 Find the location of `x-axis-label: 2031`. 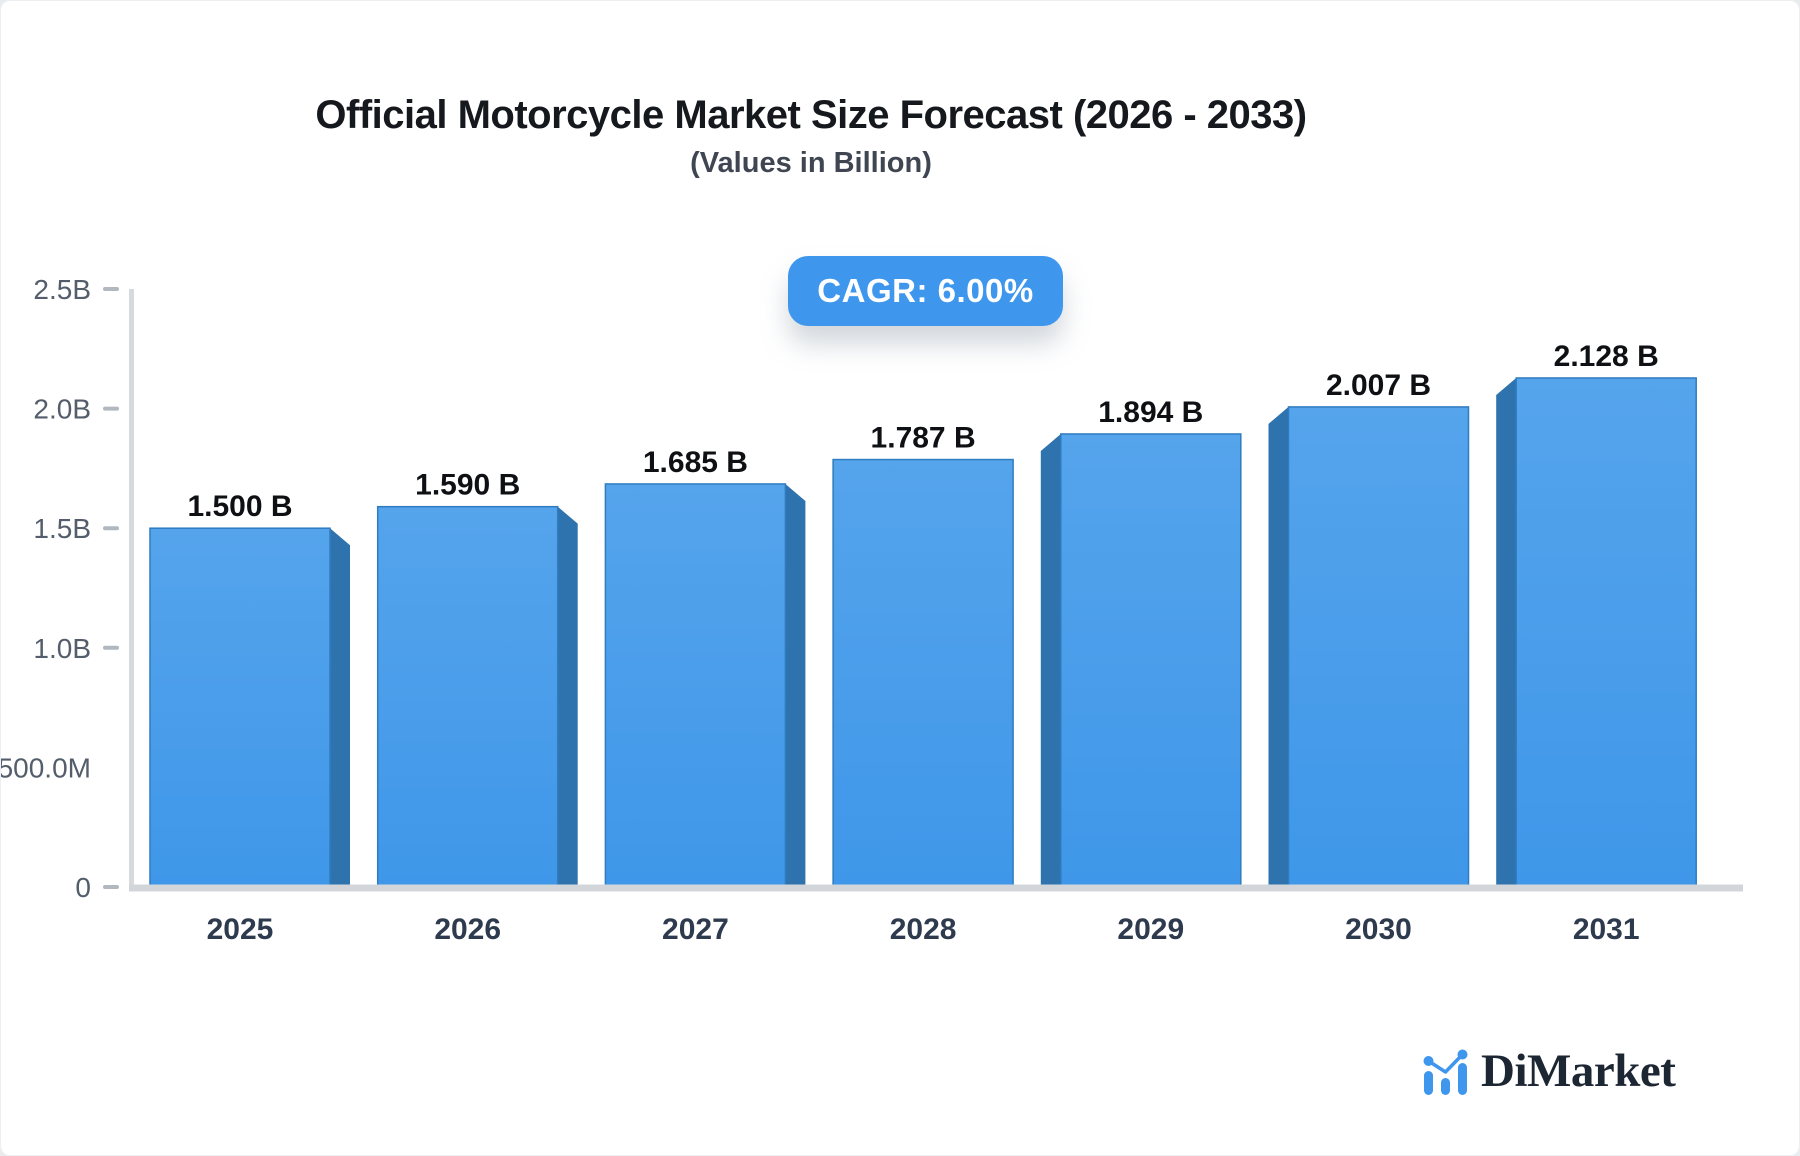

x-axis-label: 2031 is located at coordinates (1606, 929).